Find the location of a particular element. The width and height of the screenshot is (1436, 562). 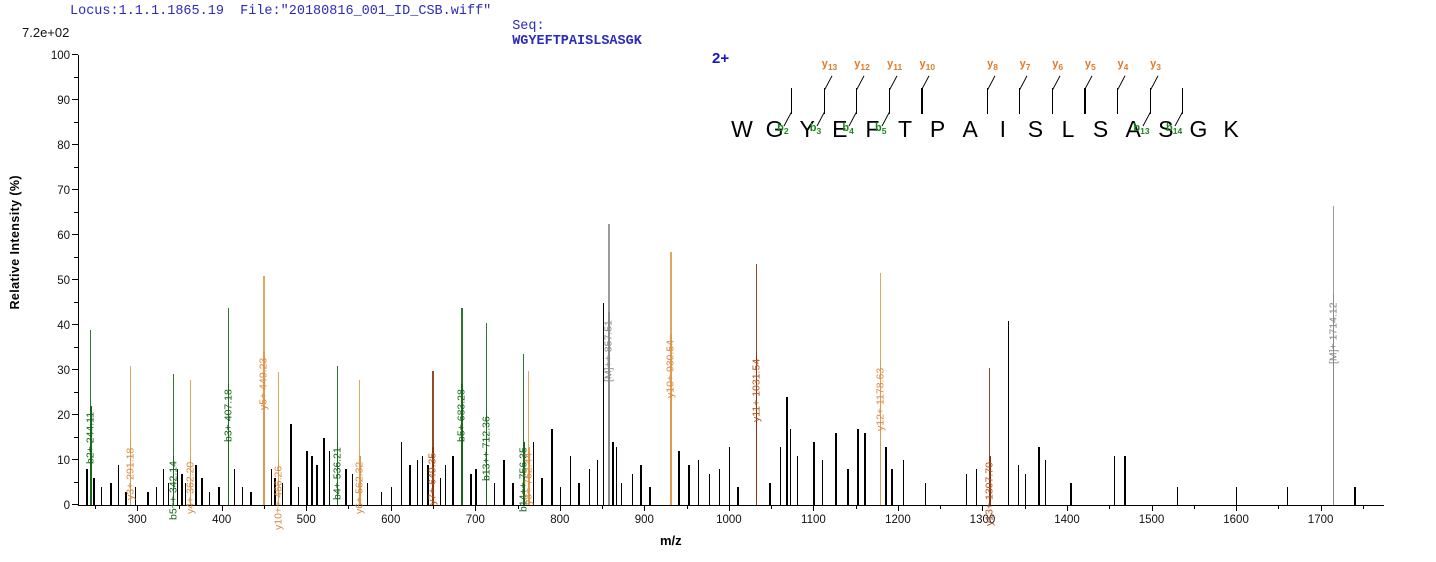

peak-label: y4+ 362.20 is located at coordinates (190, 487).